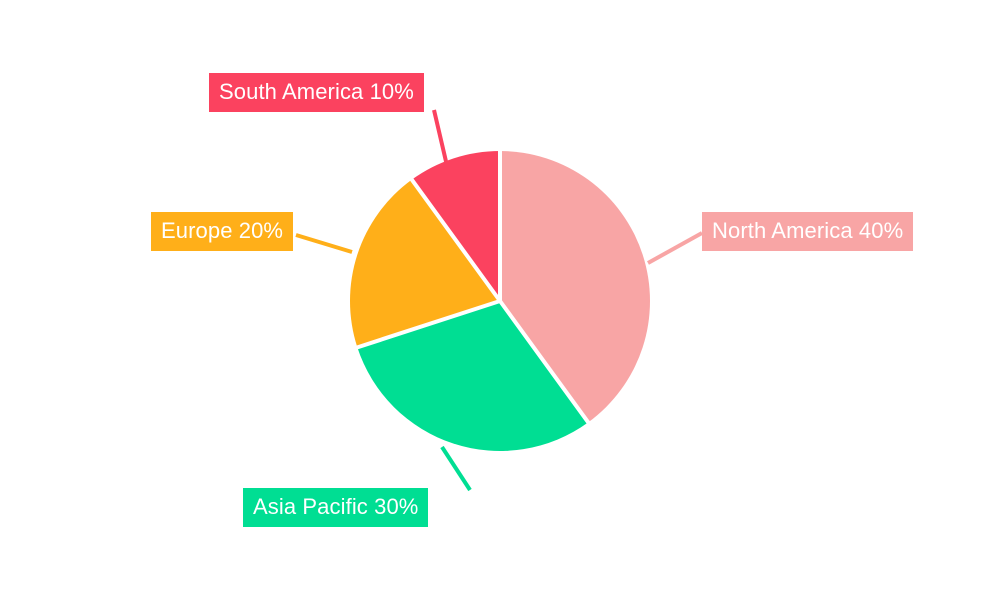 The height and width of the screenshot is (600, 1000). I want to click on pie-slice-europe, so click(424, 263).